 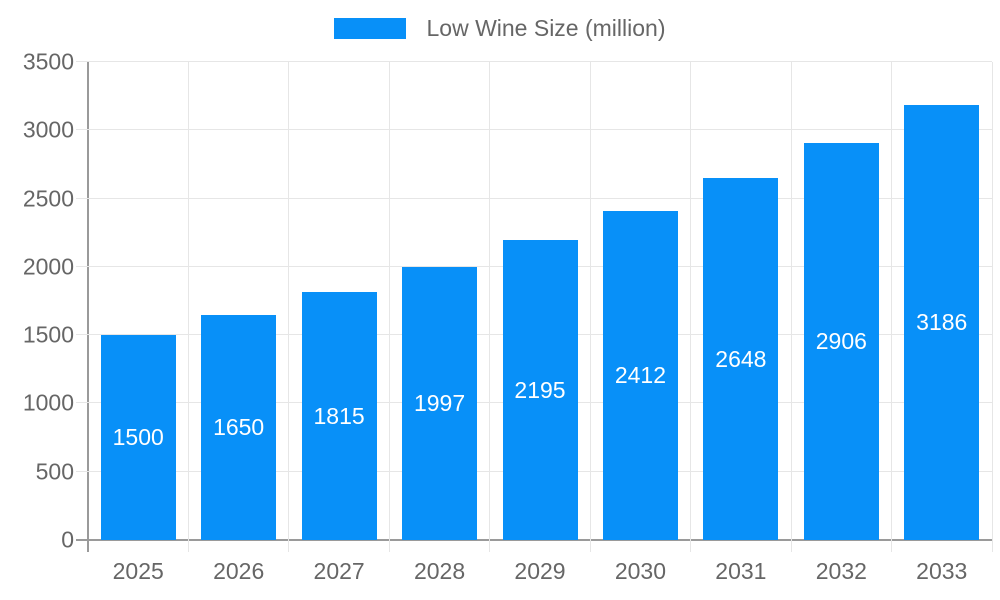 I want to click on y-axis-line, so click(x=88, y=307).